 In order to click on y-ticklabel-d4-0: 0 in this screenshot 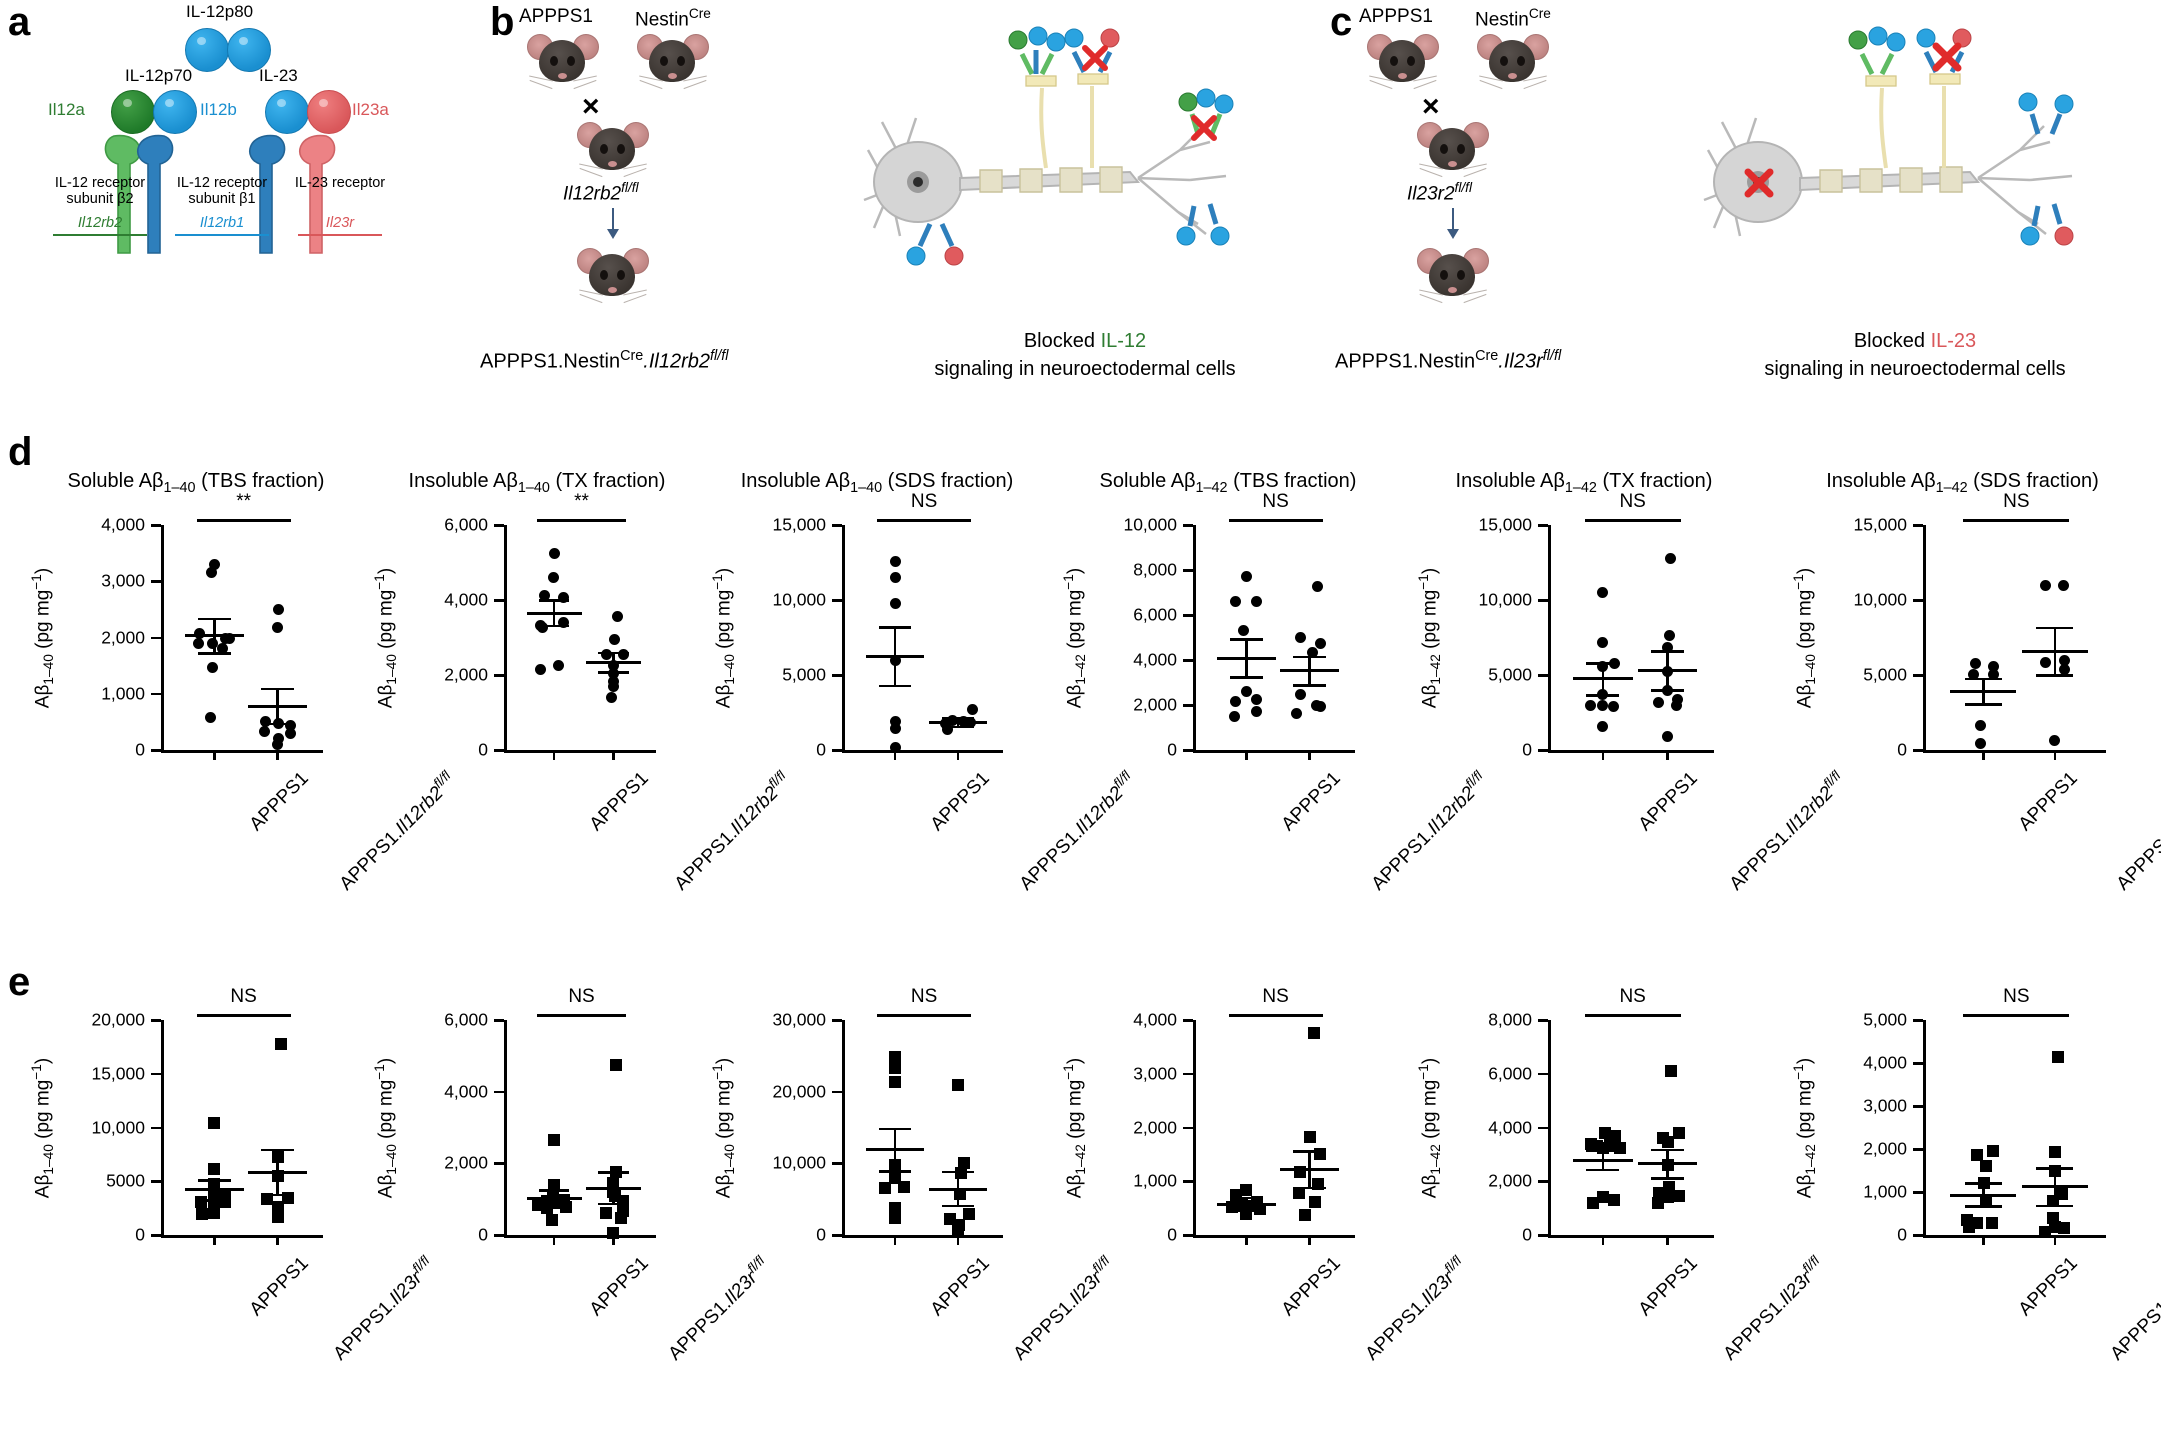, I will do `click(1172, 749)`.